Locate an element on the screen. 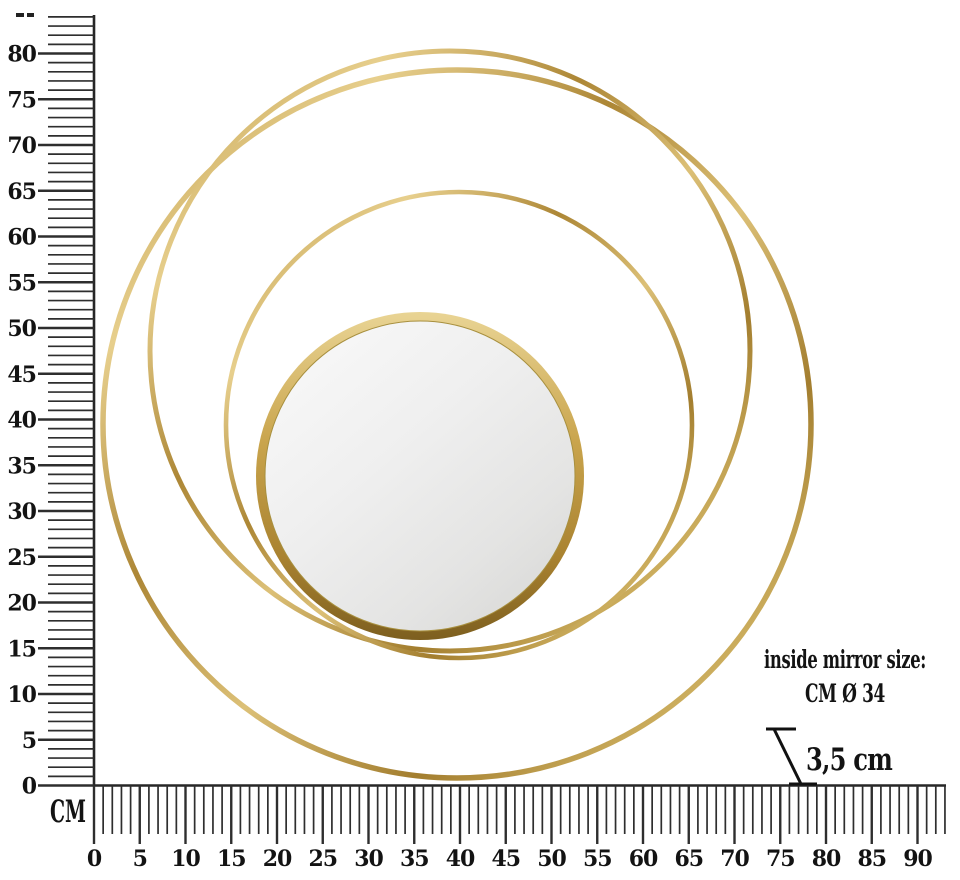 The height and width of the screenshot is (880, 960). vertical-ruler-label: 25 is located at coordinates (21, 558).